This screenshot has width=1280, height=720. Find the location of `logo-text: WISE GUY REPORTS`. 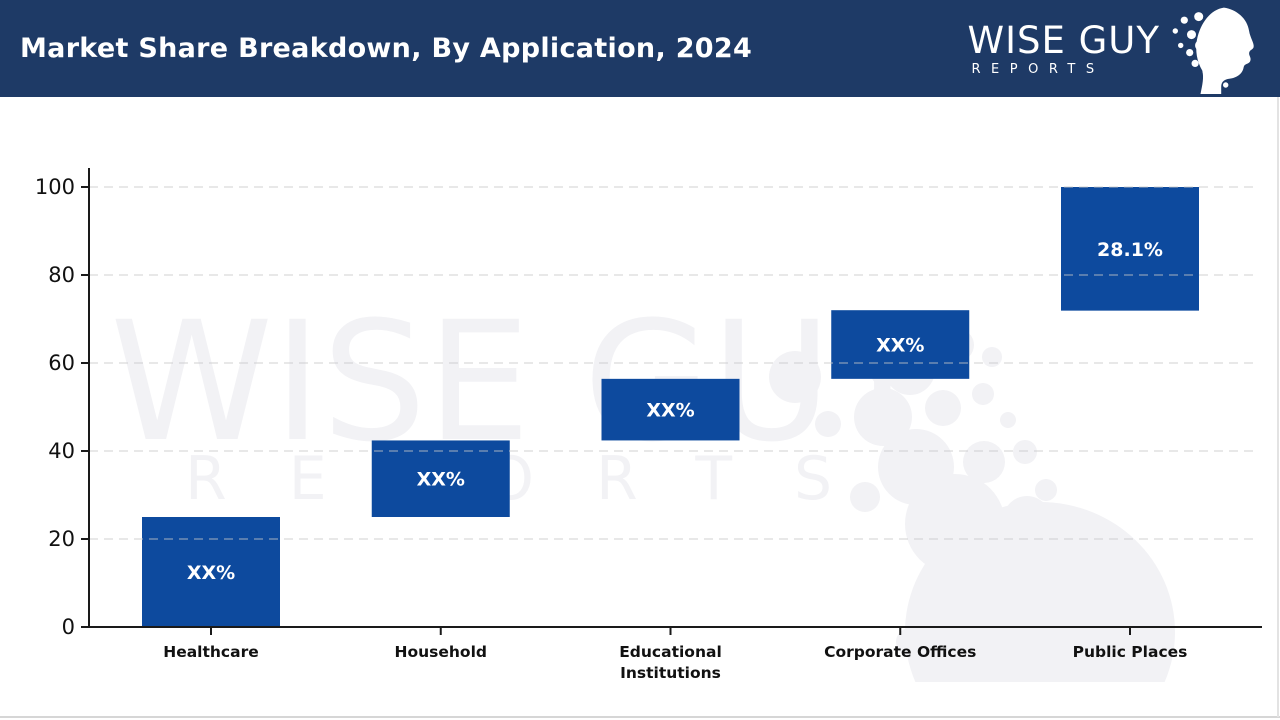

logo-text: WISE GUY REPORTS is located at coordinates (1064, 49).